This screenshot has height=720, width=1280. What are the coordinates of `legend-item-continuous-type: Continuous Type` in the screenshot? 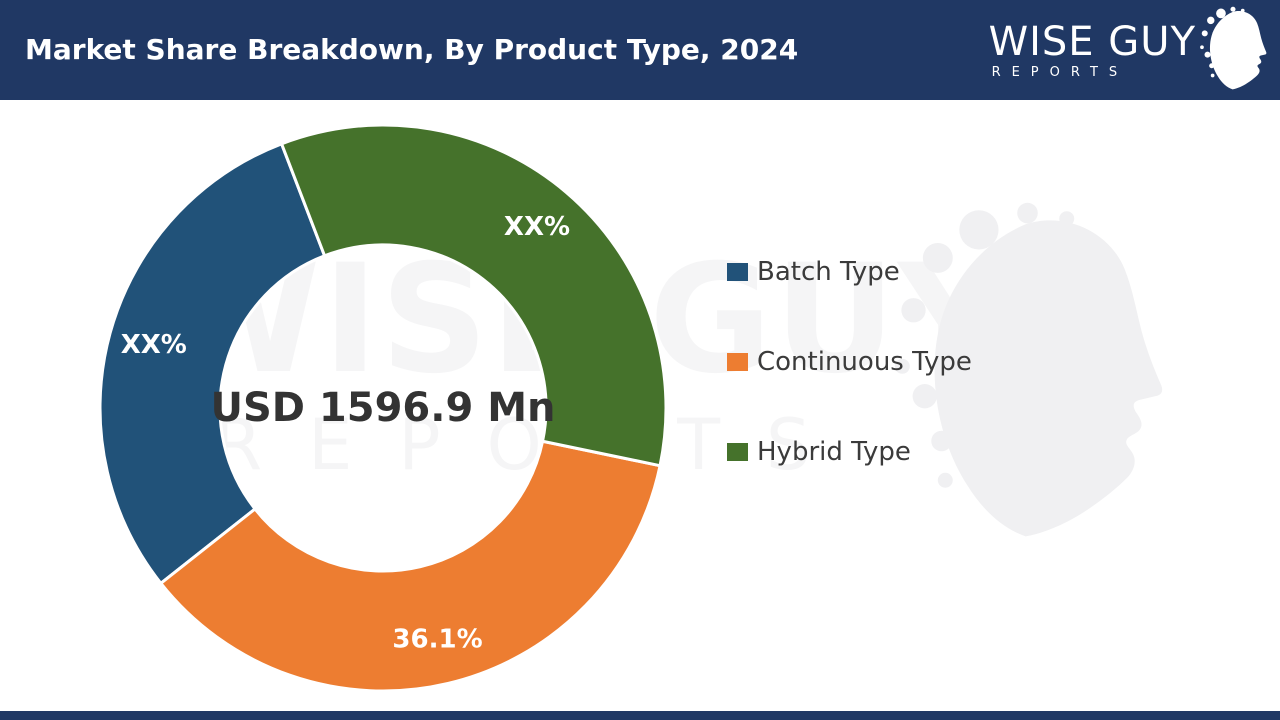 It's located at (849, 362).